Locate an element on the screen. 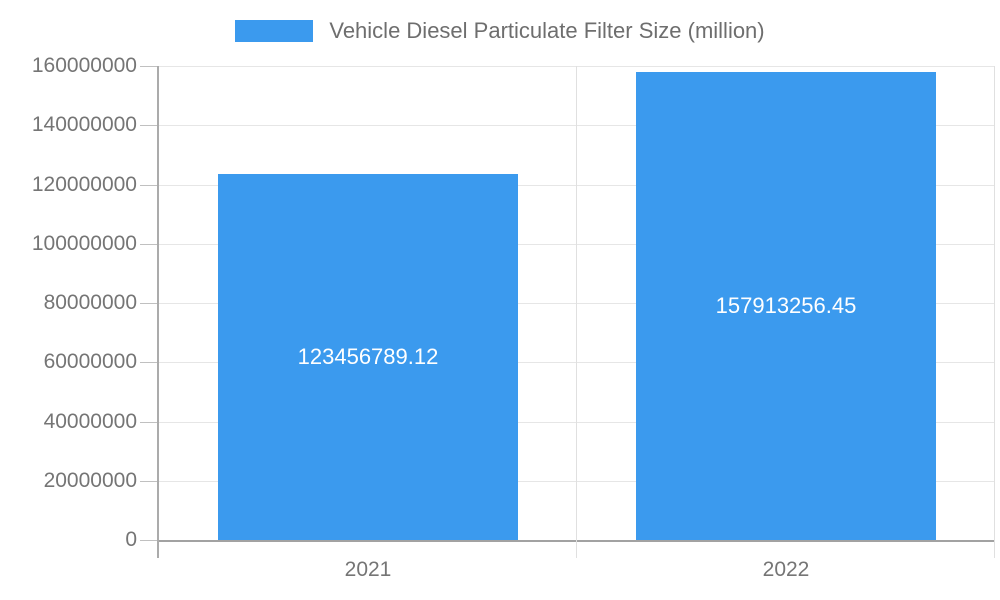  y-axis-label: 140000000 is located at coordinates (84, 125).